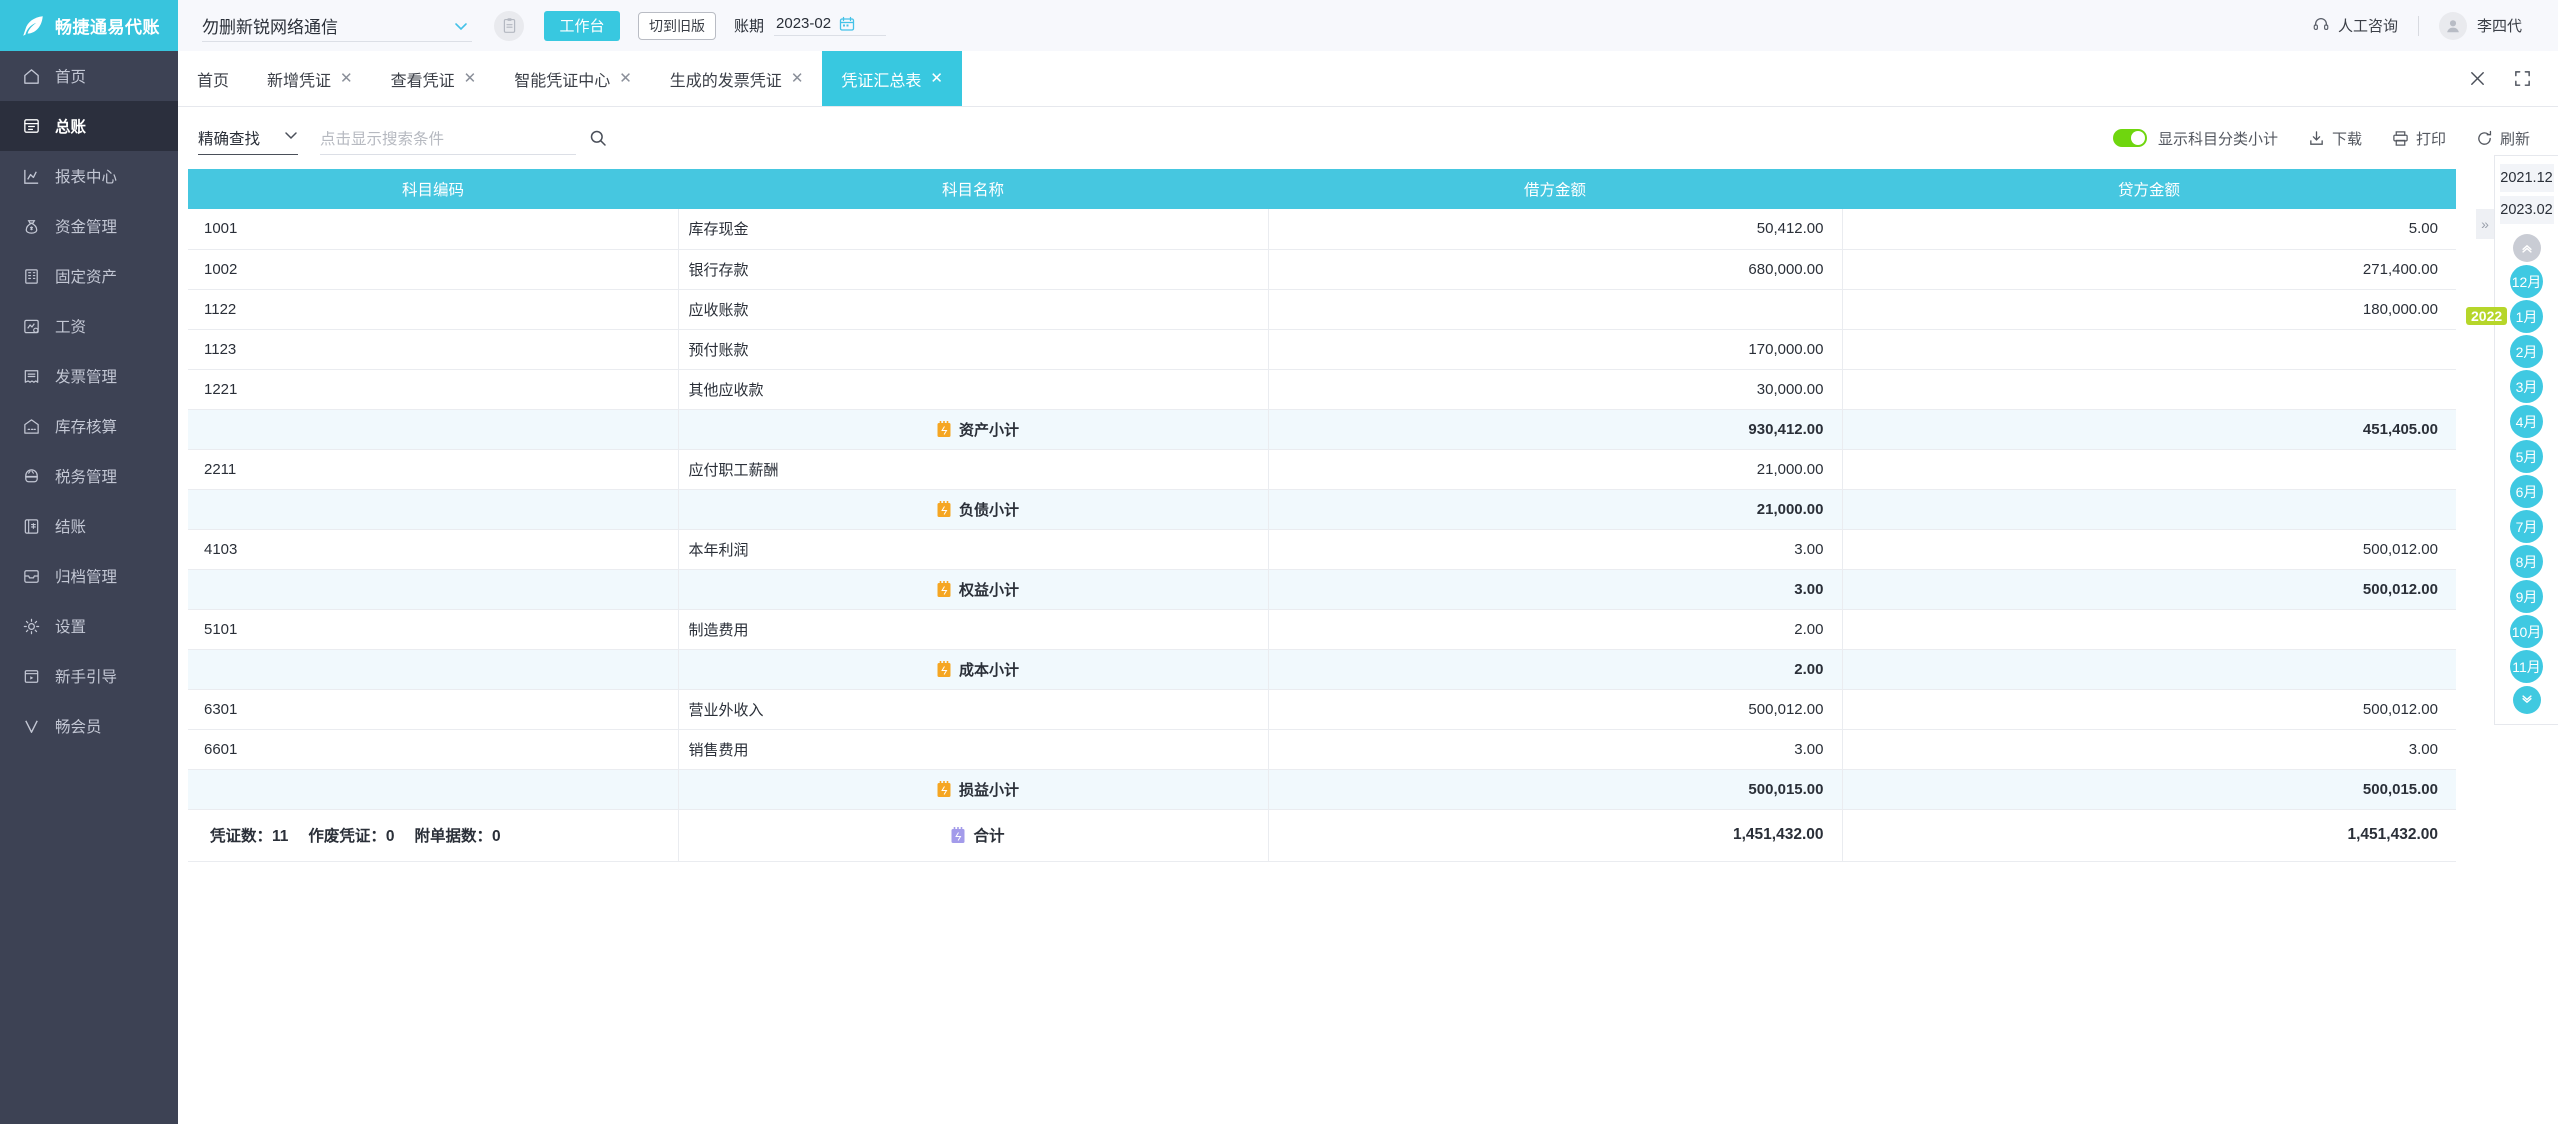 This screenshot has width=2558, height=1124. What do you see at coordinates (1555, 309) in the screenshot?
I see `cell-debit` at bounding box center [1555, 309].